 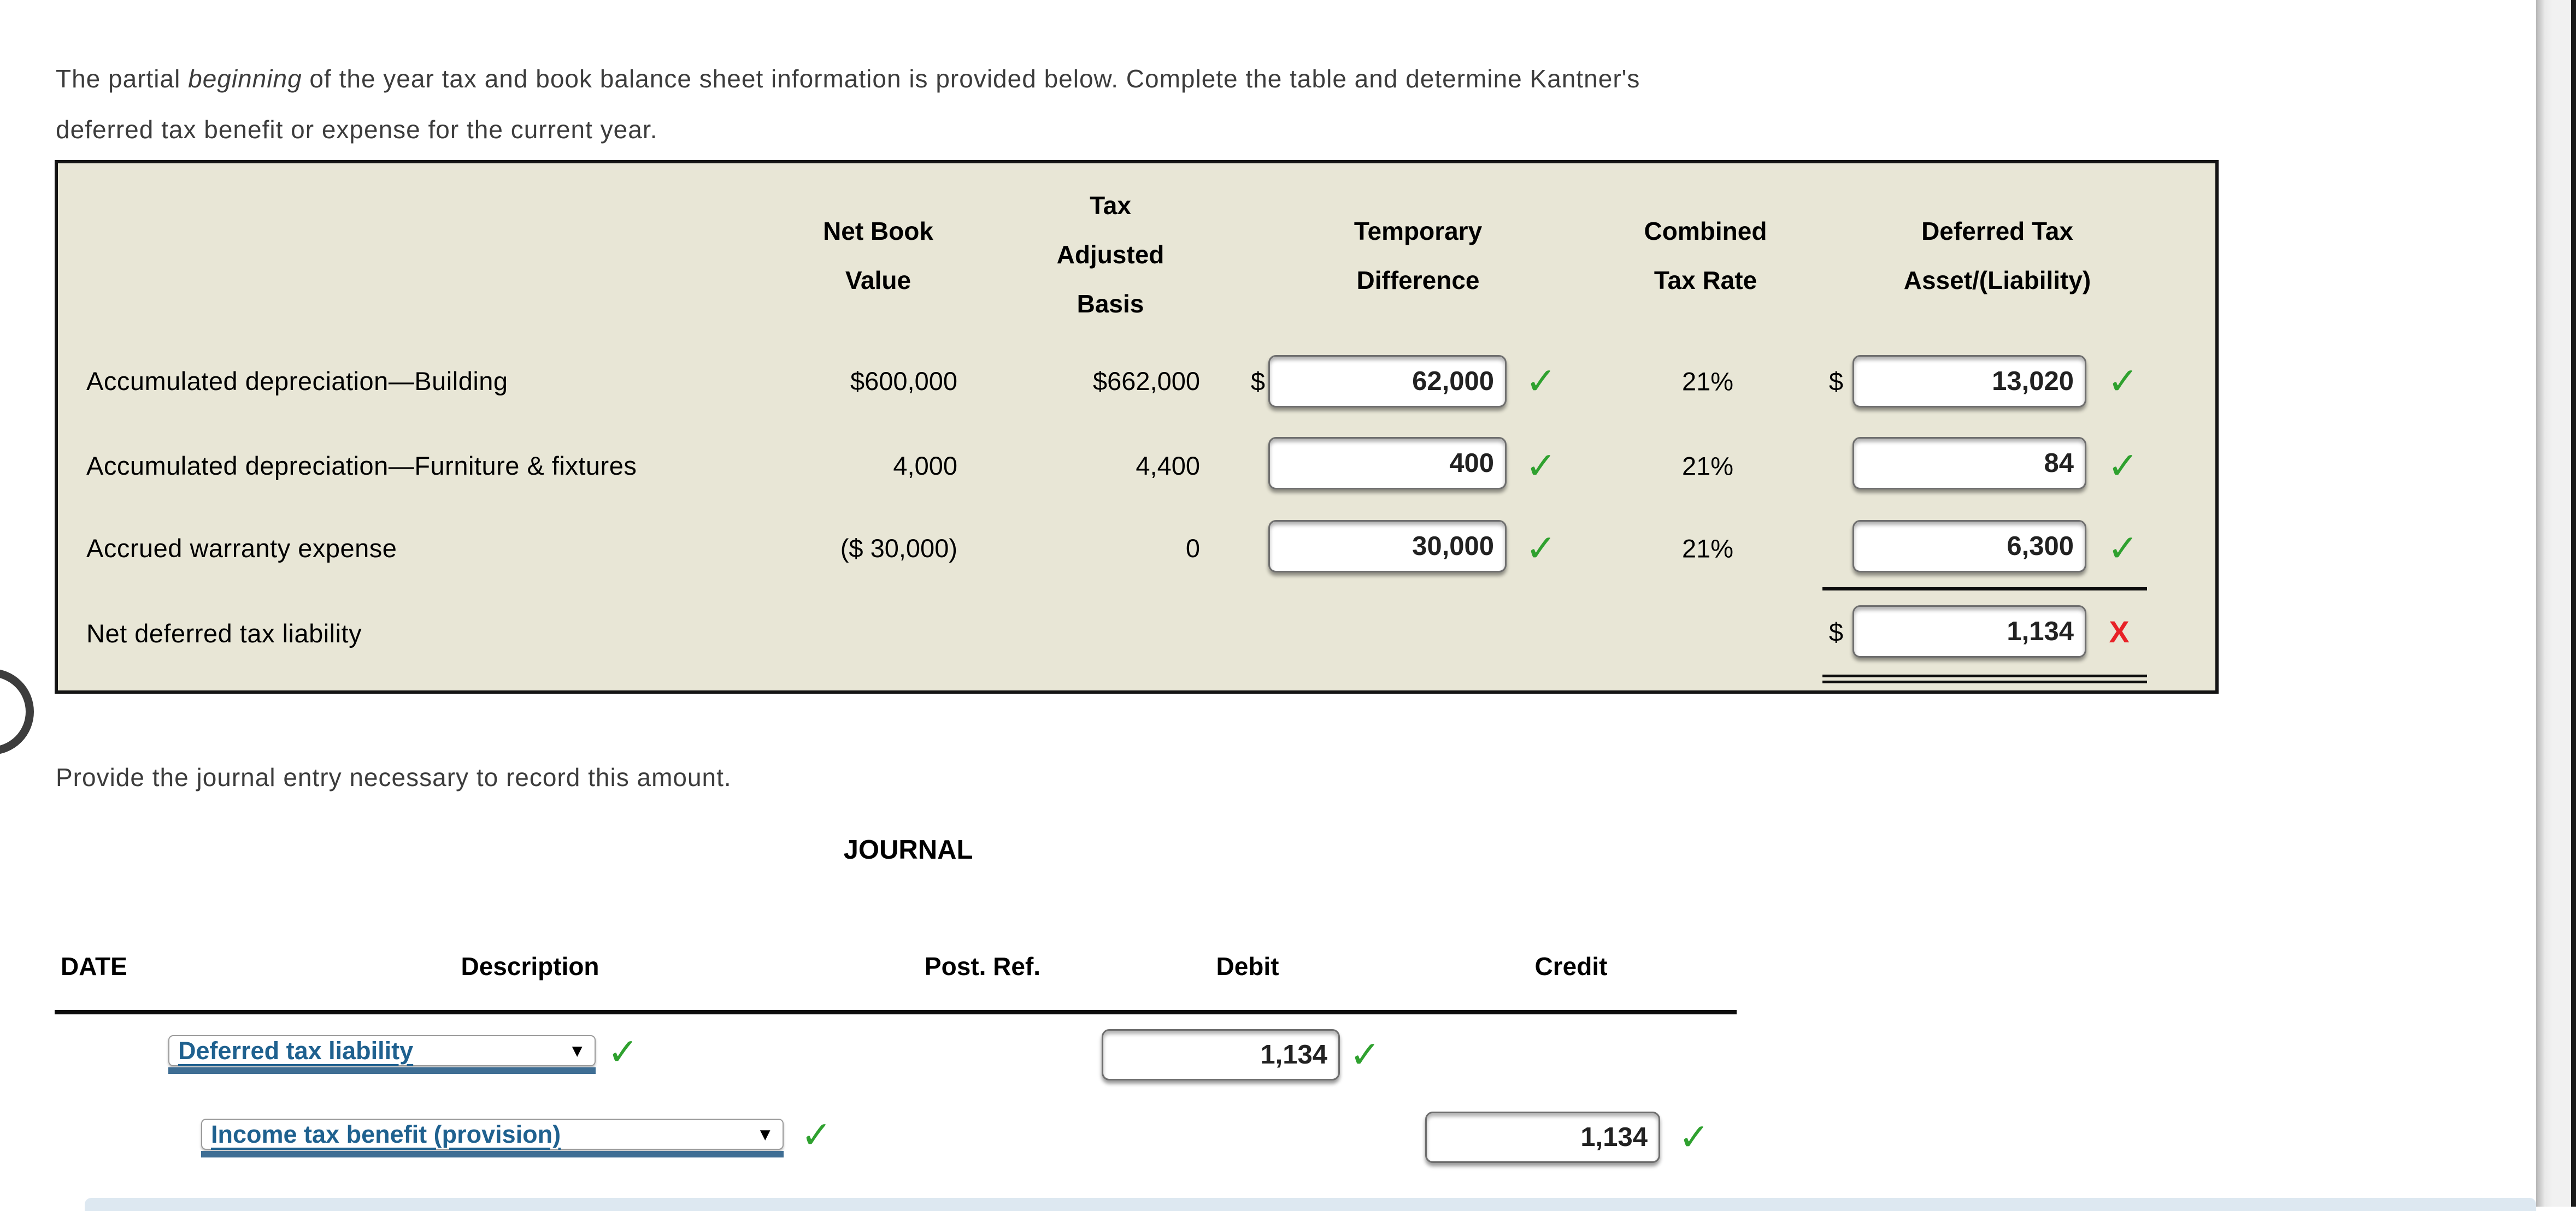 I want to click on intro-line1-italic: beginning, so click(x=245, y=78).